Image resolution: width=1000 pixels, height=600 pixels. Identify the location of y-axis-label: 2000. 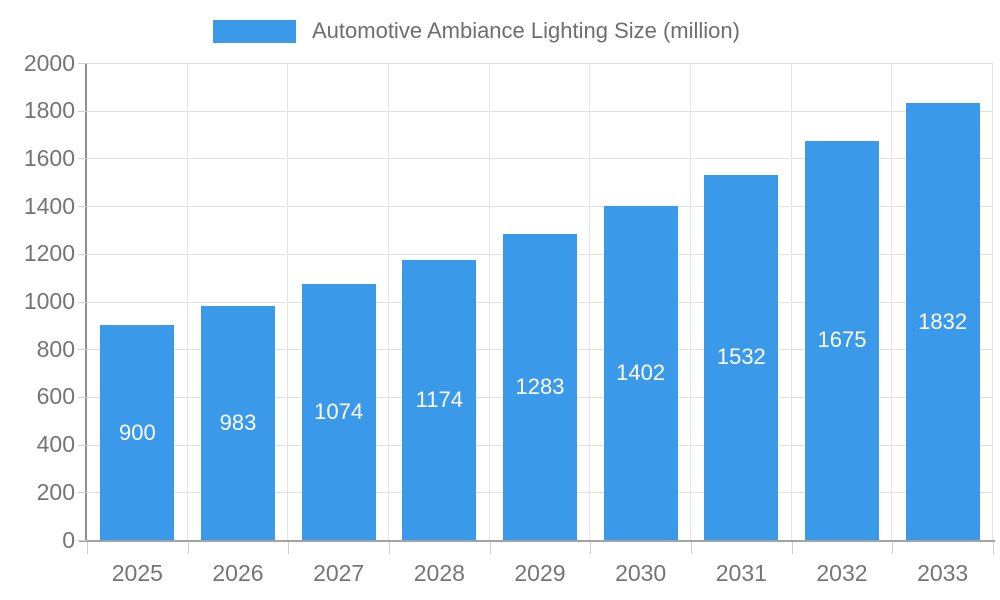
(49, 62).